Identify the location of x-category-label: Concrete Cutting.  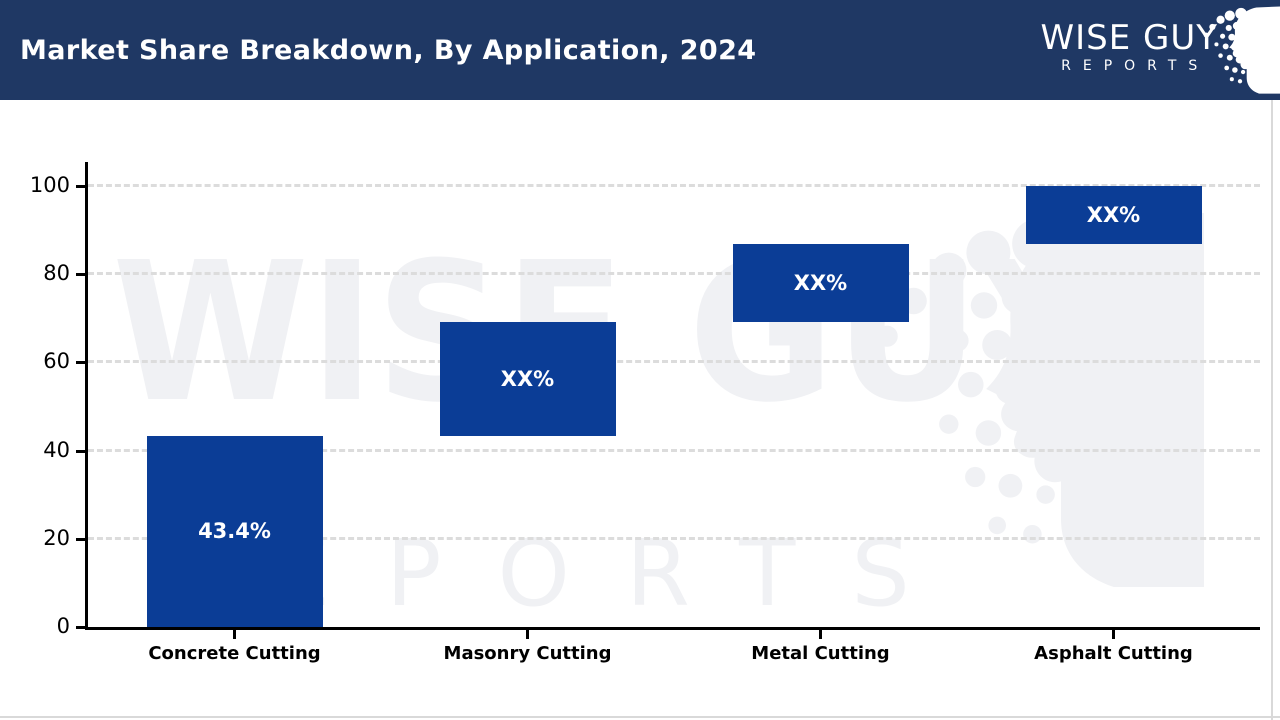
(234, 653).